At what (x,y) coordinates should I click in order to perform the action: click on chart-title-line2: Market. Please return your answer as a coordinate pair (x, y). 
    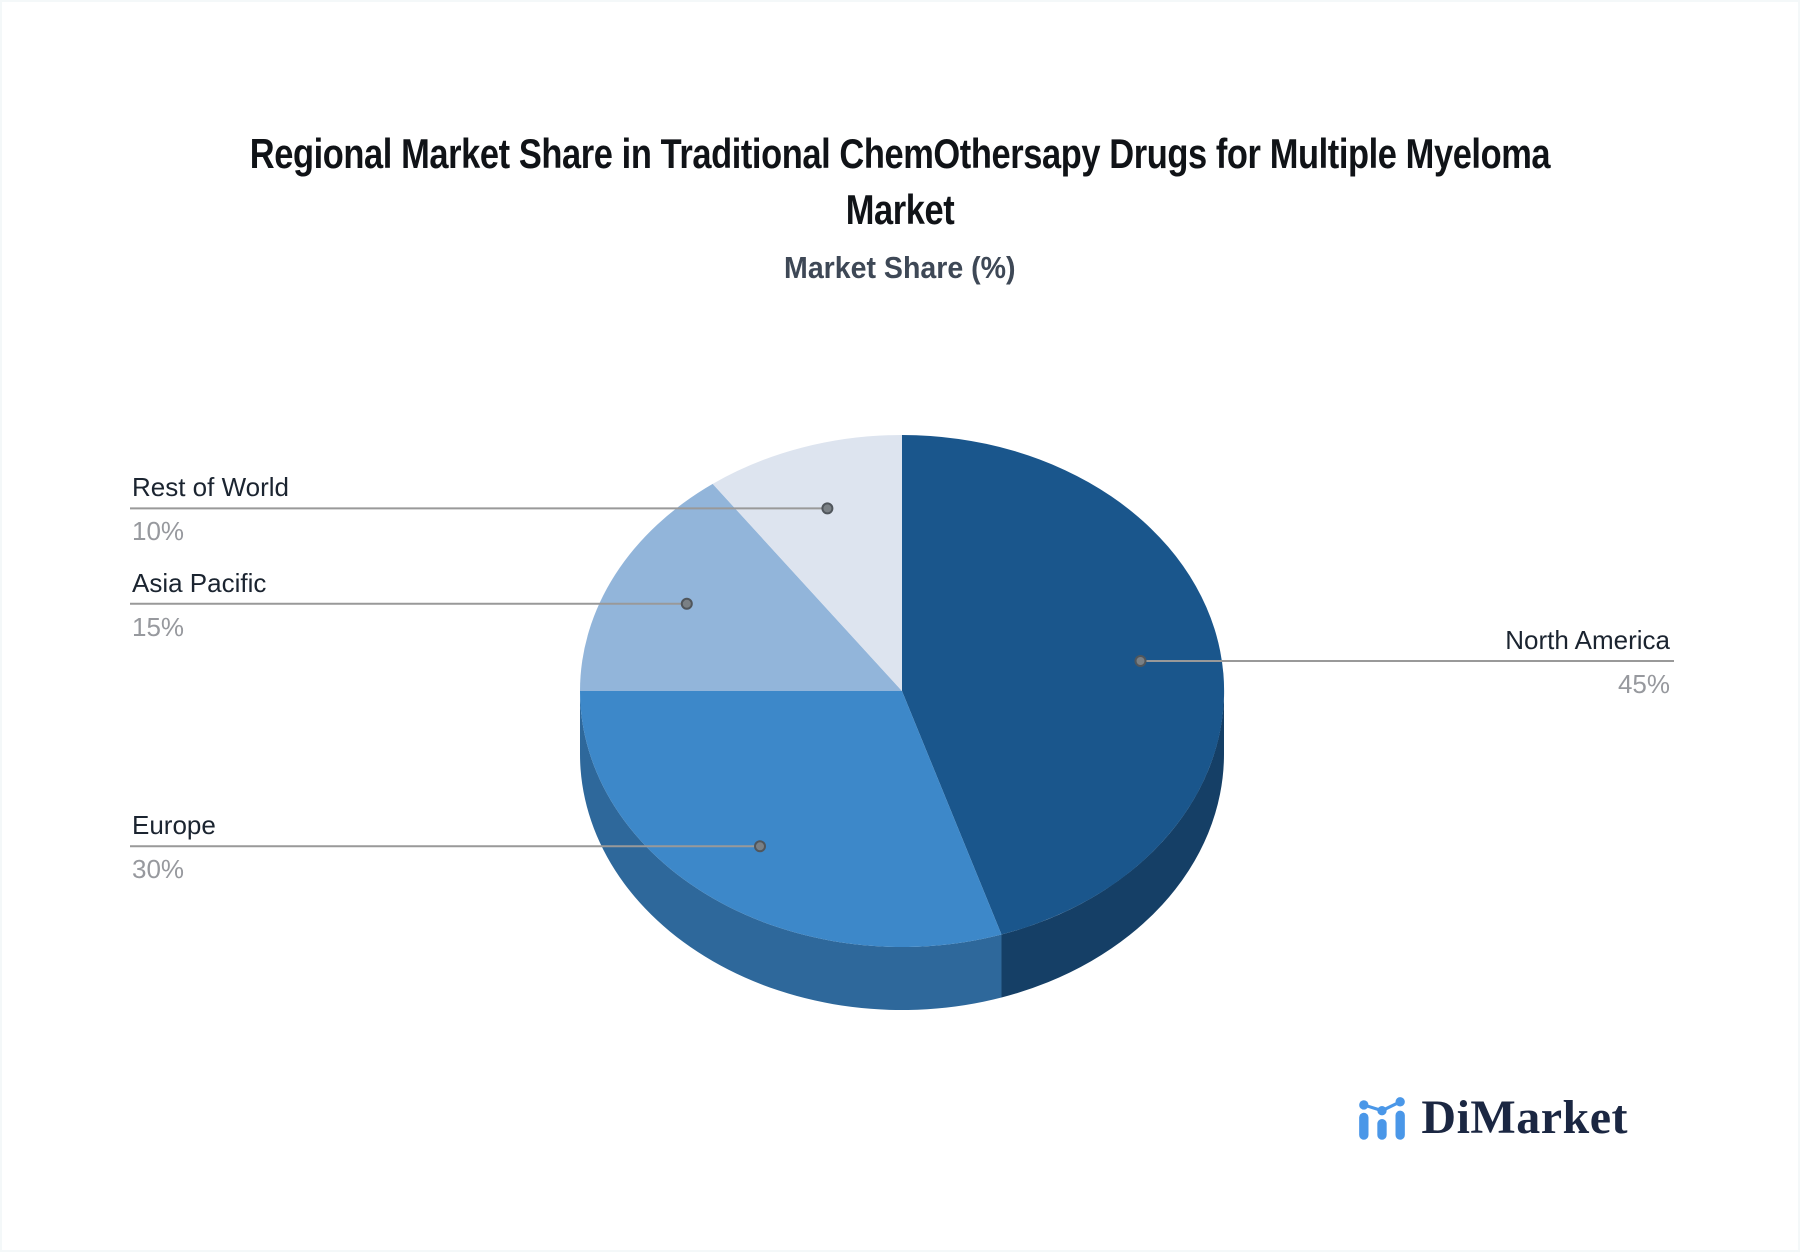
    Looking at the image, I should click on (900, 209).